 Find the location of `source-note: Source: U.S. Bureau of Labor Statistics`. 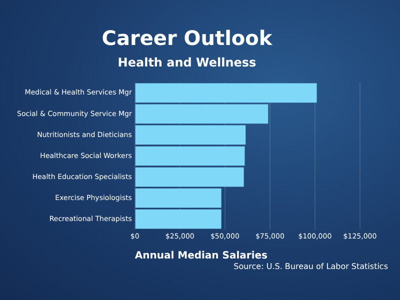

source-note: Source: U.S. Bureau of Labor Statistics is located at coordinates (311, 267).